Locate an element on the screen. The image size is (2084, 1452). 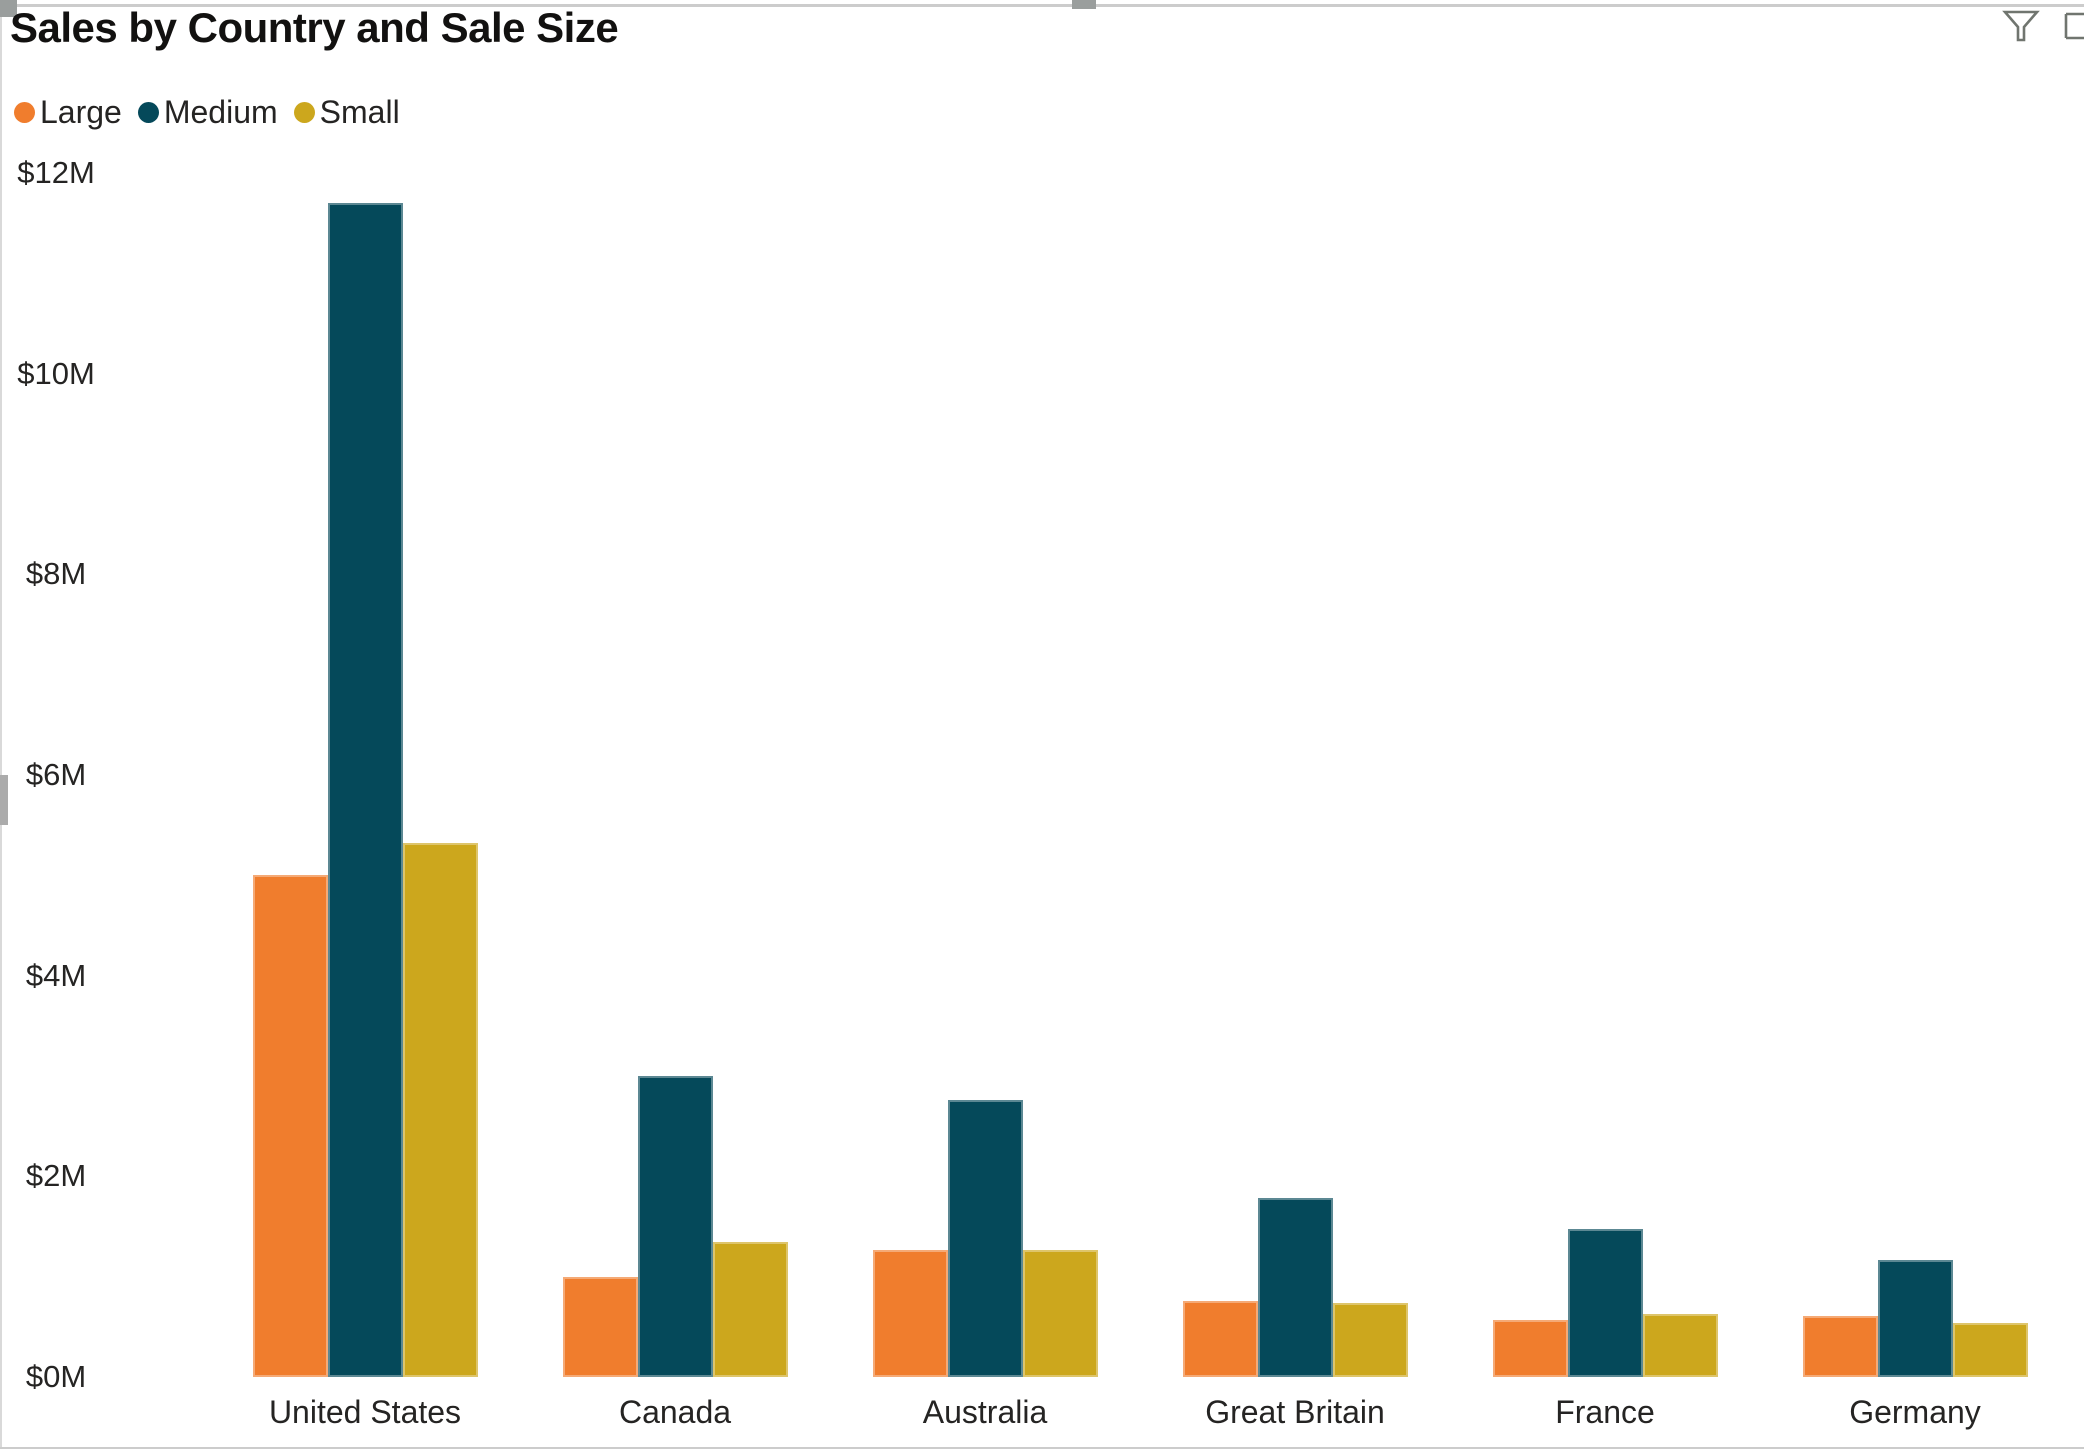
legend-item-small: Small is located at coordinates (346, 112).